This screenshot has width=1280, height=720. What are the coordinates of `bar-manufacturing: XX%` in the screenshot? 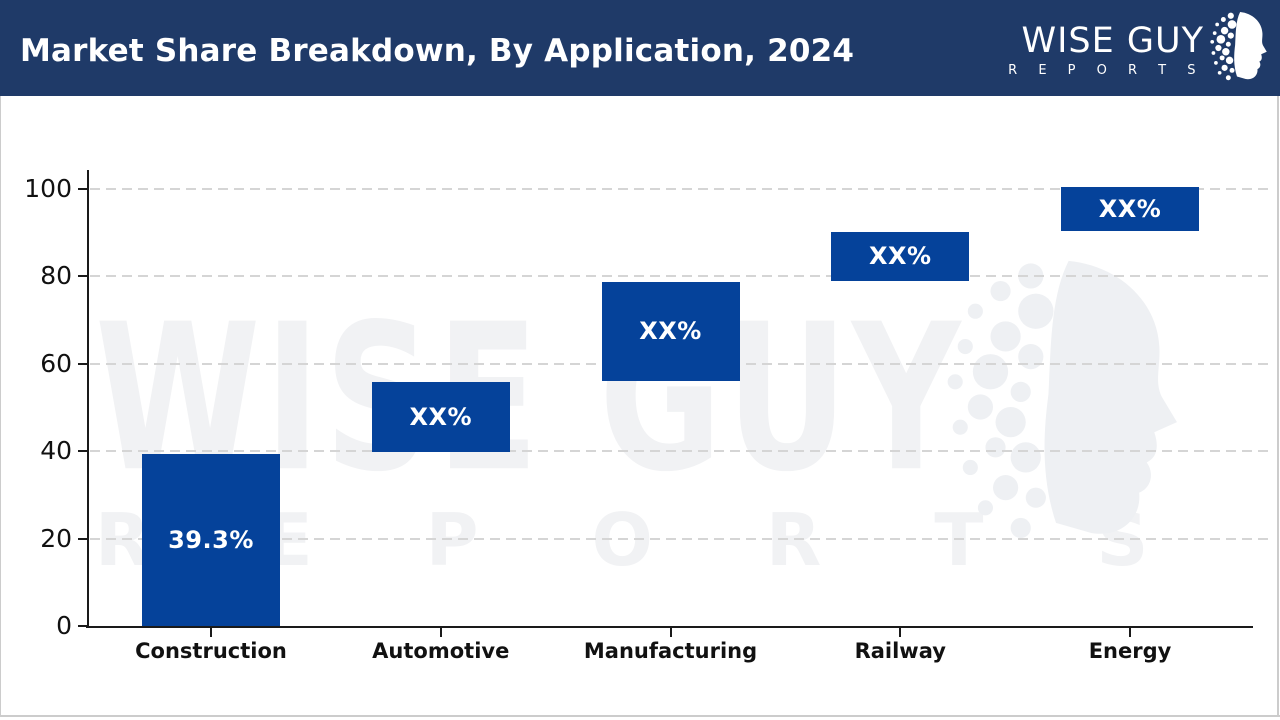 It's located at (670, 331).